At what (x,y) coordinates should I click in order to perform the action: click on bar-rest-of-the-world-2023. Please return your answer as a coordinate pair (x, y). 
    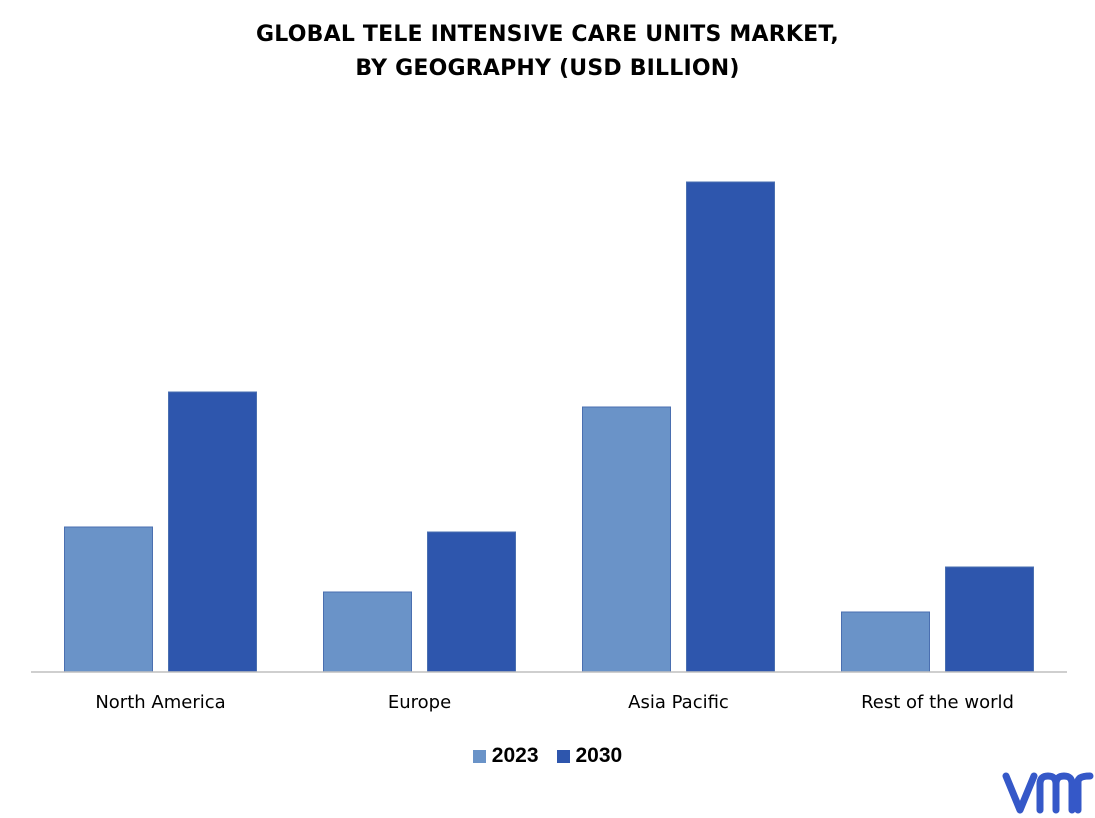
    Looking at the image, I should click on (885, 642).